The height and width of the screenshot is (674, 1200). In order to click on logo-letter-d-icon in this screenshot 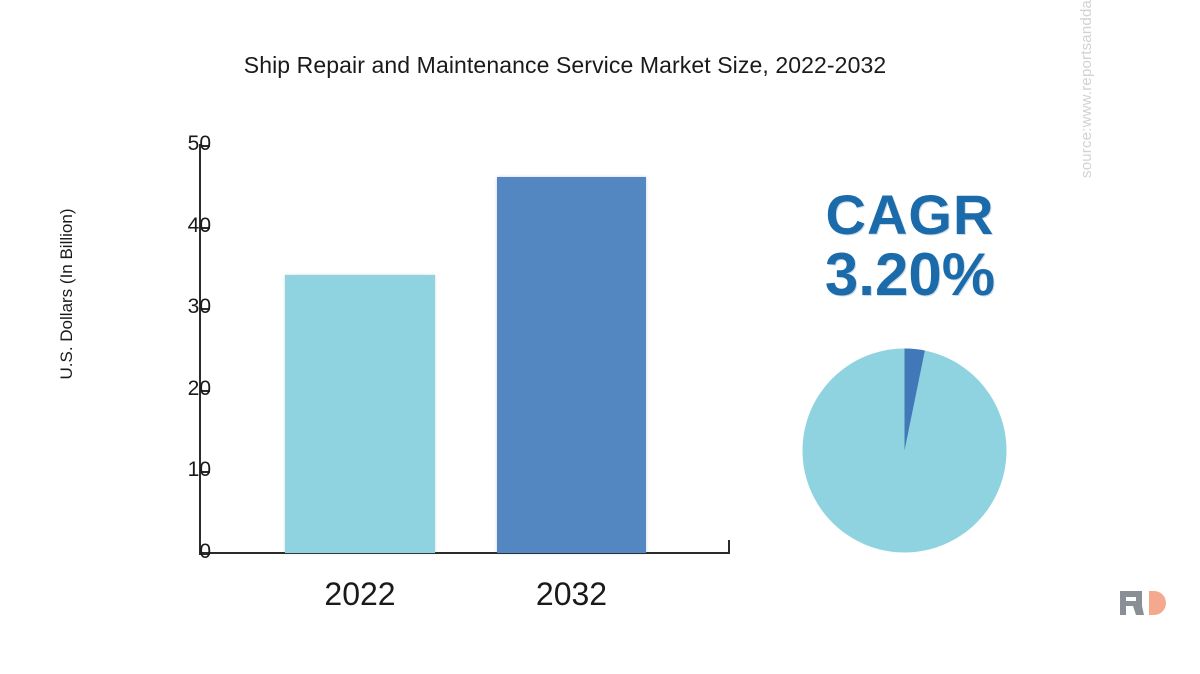, I will do `click(1157, 603)`.